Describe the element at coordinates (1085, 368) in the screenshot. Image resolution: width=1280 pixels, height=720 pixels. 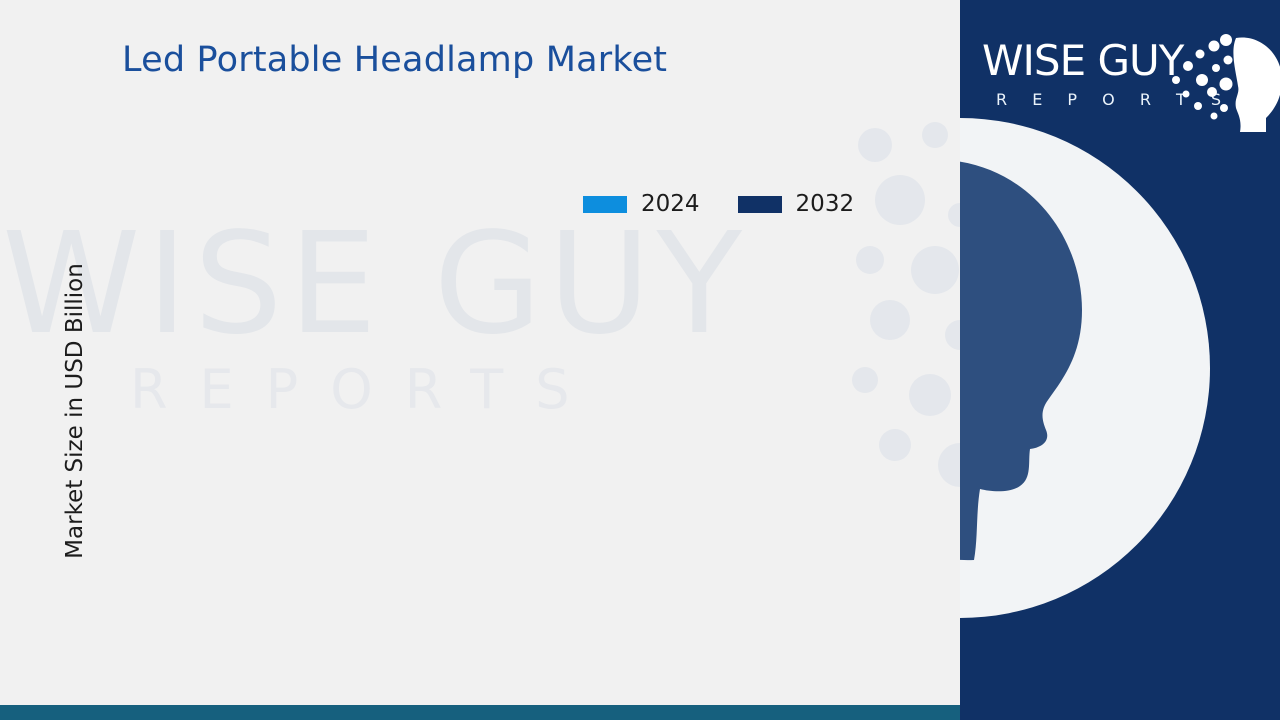
I see `brand-head-graphic` at that location.